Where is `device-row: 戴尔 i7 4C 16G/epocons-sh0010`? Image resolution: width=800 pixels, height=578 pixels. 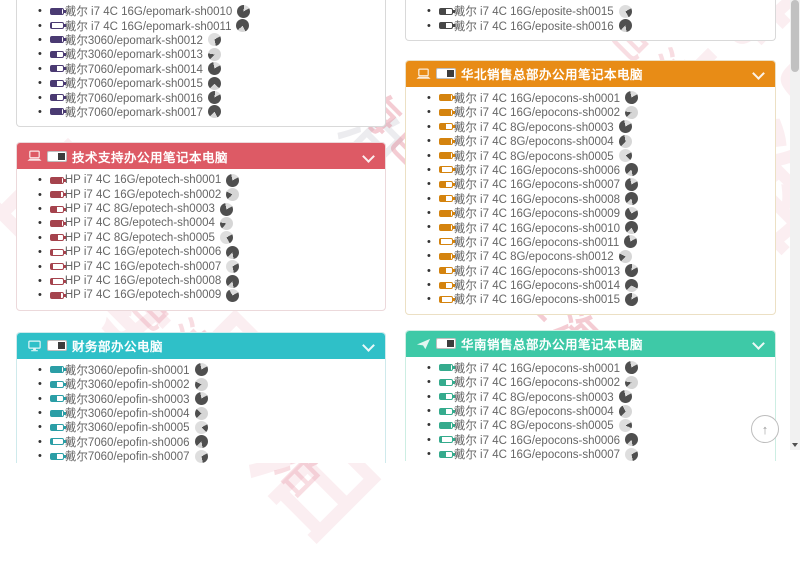 device-row: 戴尔 i7 4C 16G/epocons-sh0010 is located at coordinates (590, 227).